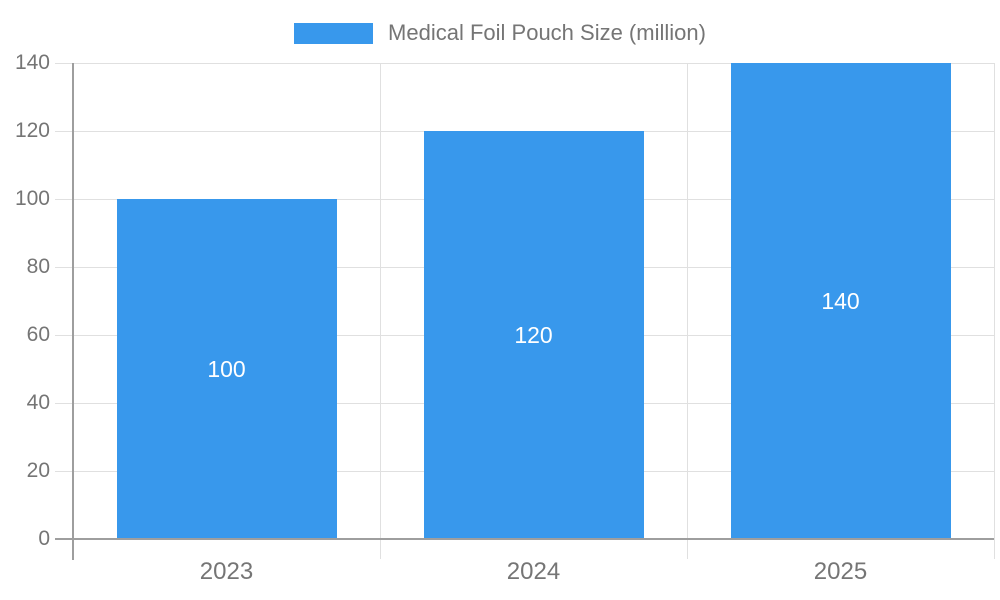 This screenshot has height=600, width=1000. Describe the element at coordinates (533, 571) in the screenshot. I see `x-tick-label: 2024` at that location.